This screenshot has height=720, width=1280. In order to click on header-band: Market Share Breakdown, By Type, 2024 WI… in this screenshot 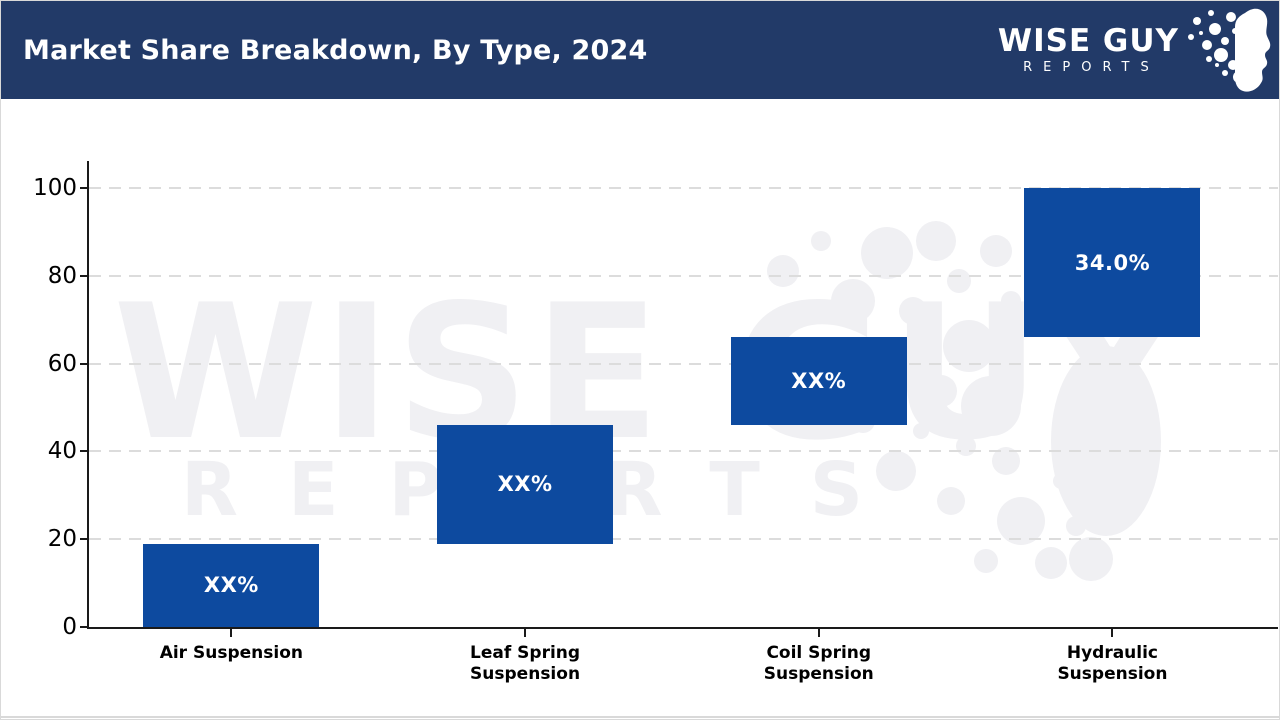, I will do `click(640, 50)`.